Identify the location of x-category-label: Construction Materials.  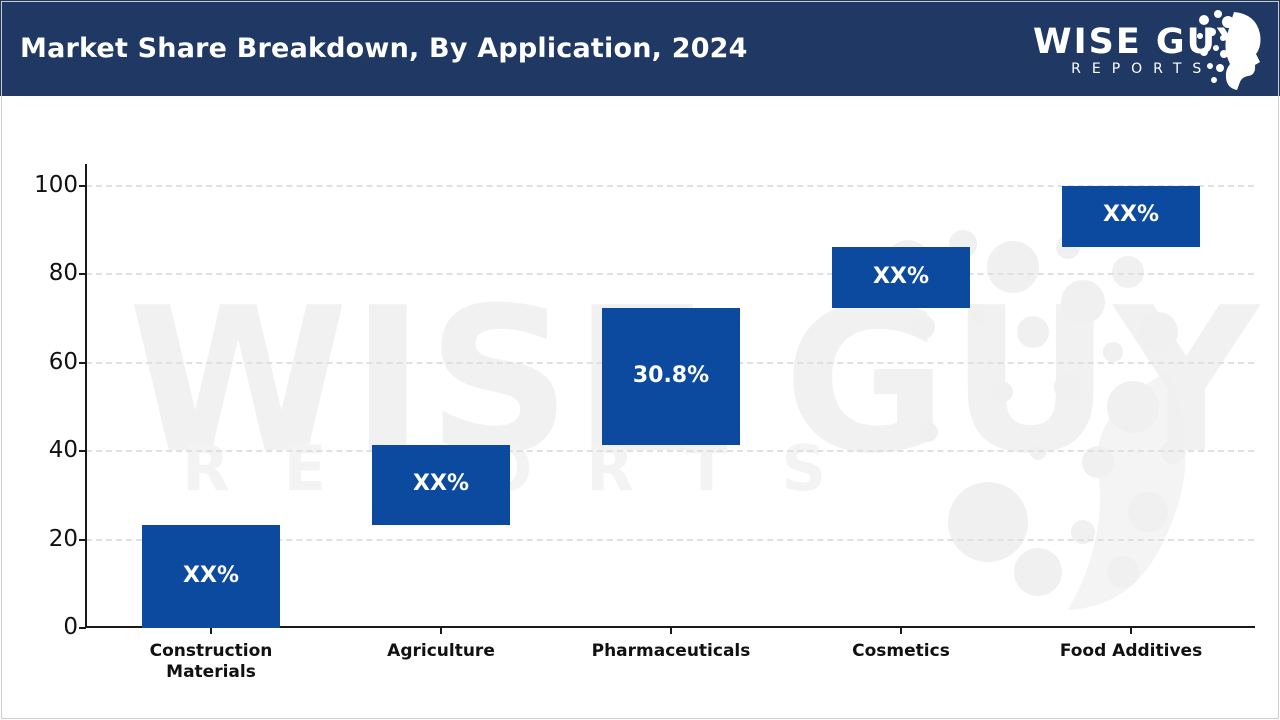
(211, 661).